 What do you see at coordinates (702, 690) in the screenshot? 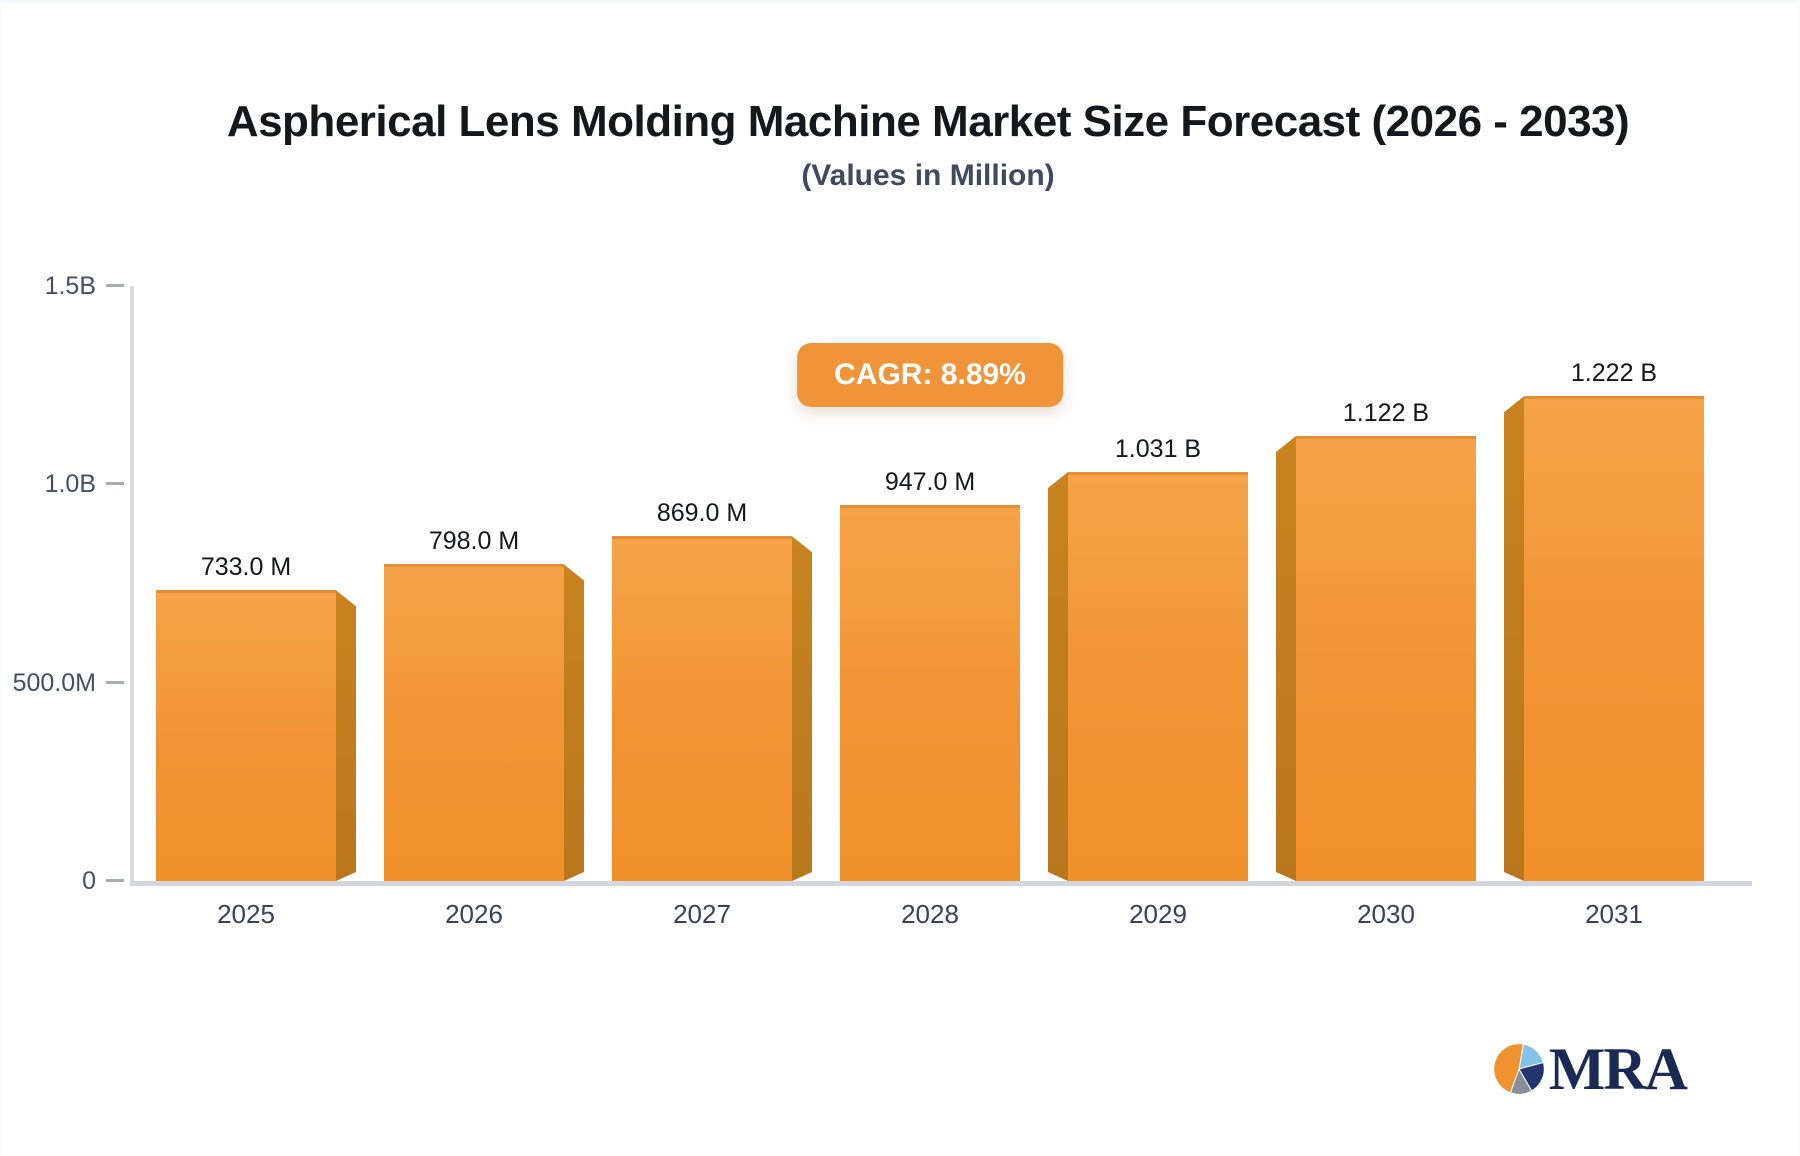
I see `bar-2027: 869.0 M` at bounding box center [702, 690].